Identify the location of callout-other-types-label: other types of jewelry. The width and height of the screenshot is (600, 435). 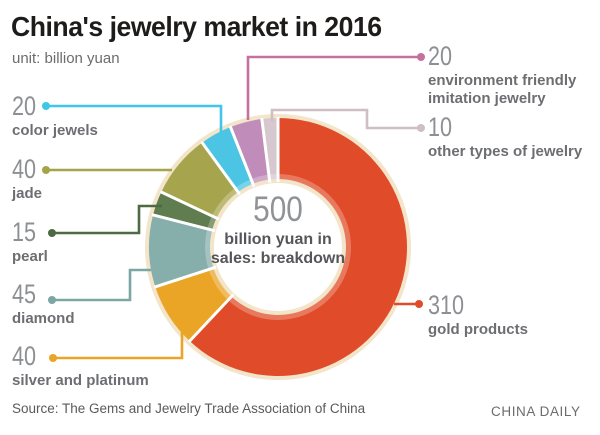
(505, 151).